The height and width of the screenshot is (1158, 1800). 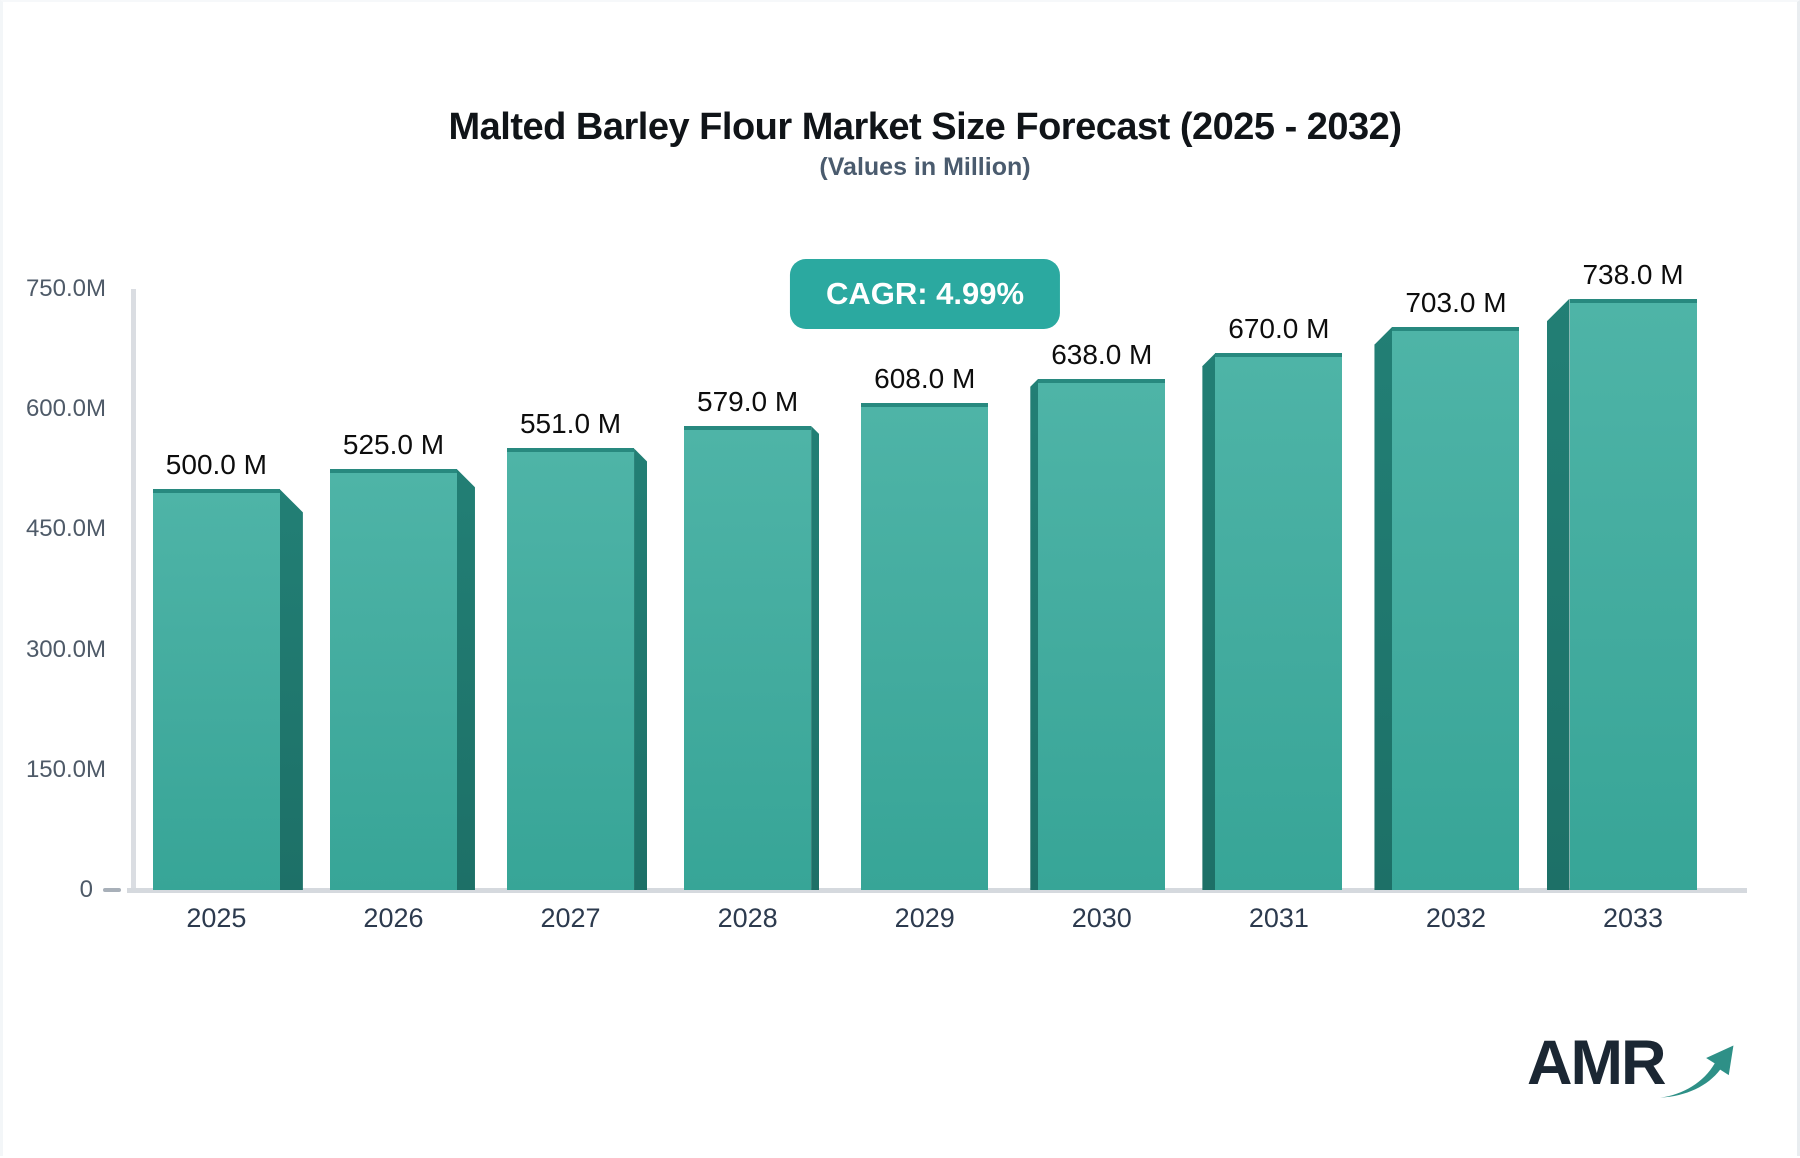 What do you see at coordinates (65, 769) in the screenshot?
I see `y-axis-label: 150.0M` at bounding box center [65, 769].